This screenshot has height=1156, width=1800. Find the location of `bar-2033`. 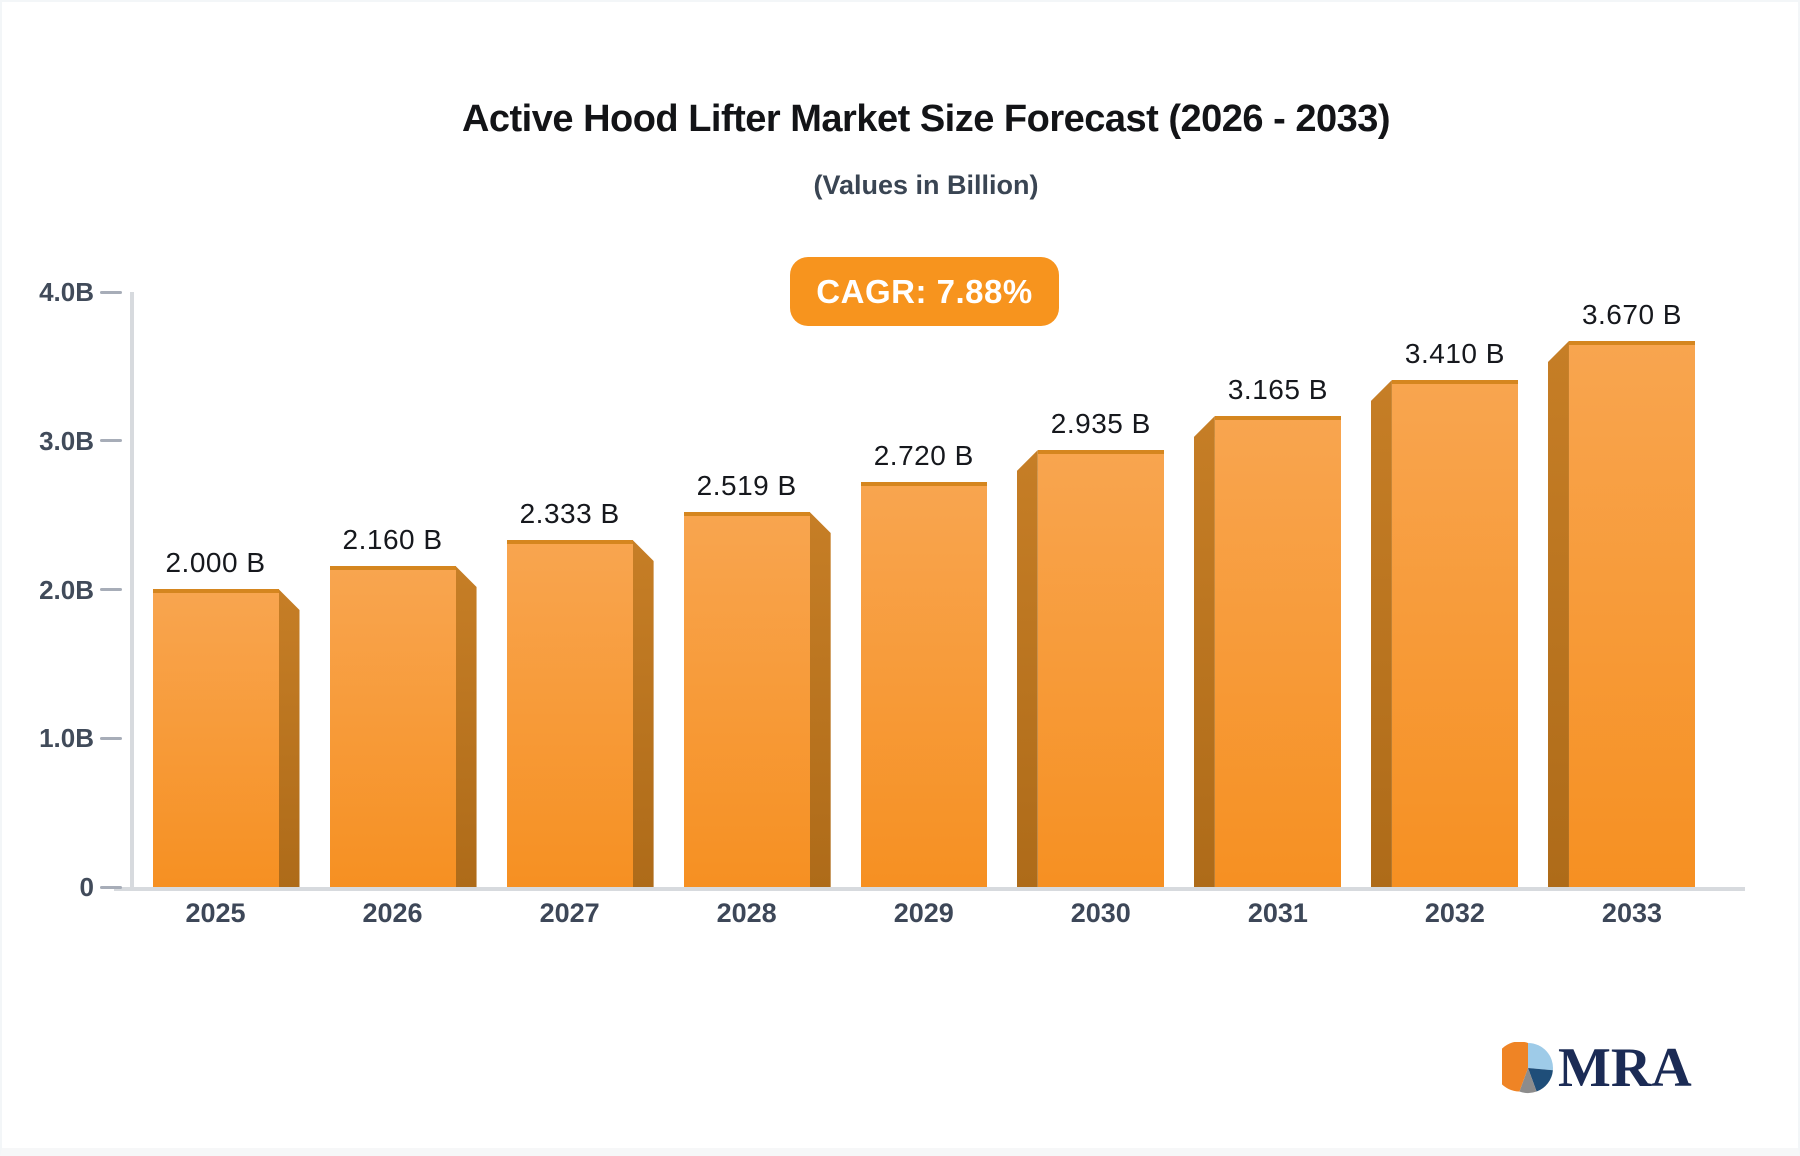

bar-2033 is located at coordinates (1631, 614).